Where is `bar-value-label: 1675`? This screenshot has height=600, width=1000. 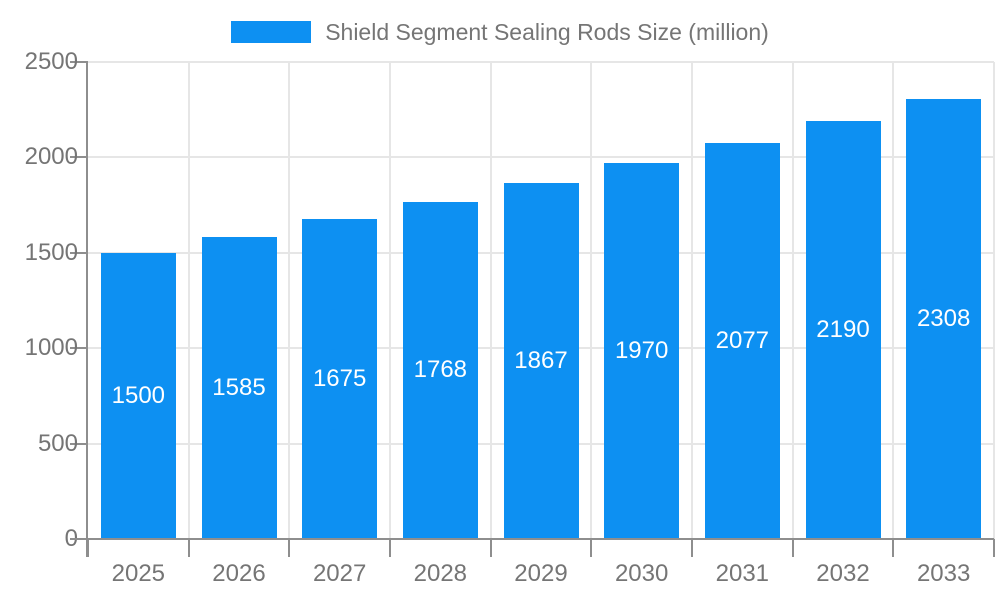
bar-value-label: 1675 is located at coordinates (339, 379).